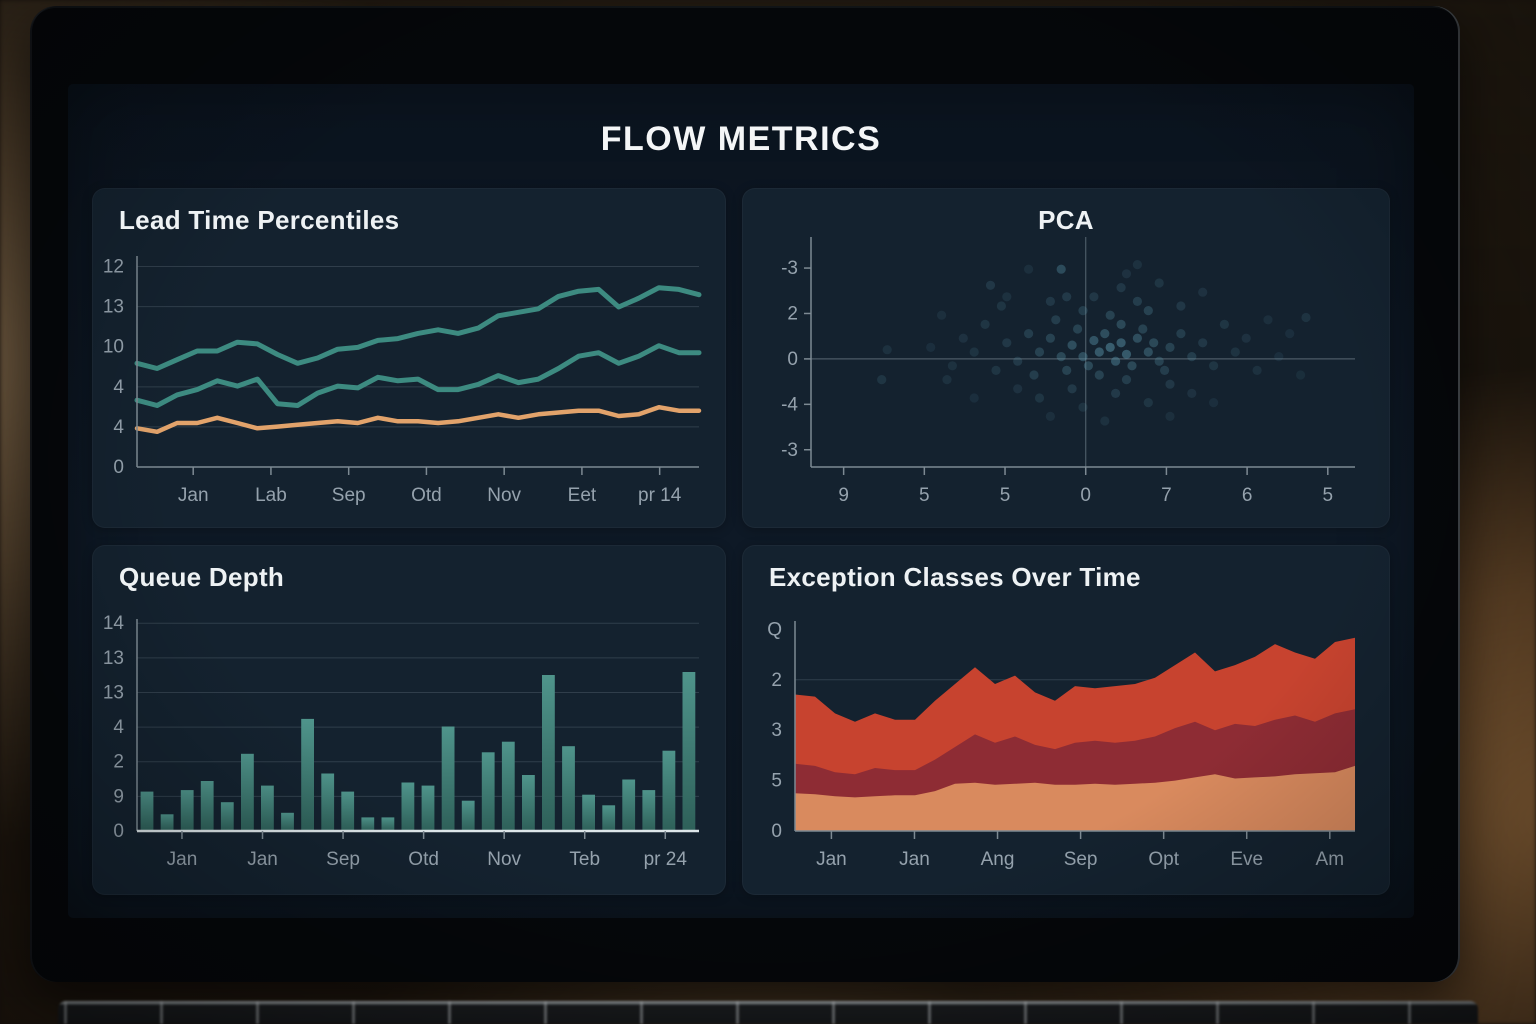 This screenshot has height=1024, width=1536. Describe the element at coordinates (666, 859) in the screenshot. I see `svg-text: pr 24` at that location.